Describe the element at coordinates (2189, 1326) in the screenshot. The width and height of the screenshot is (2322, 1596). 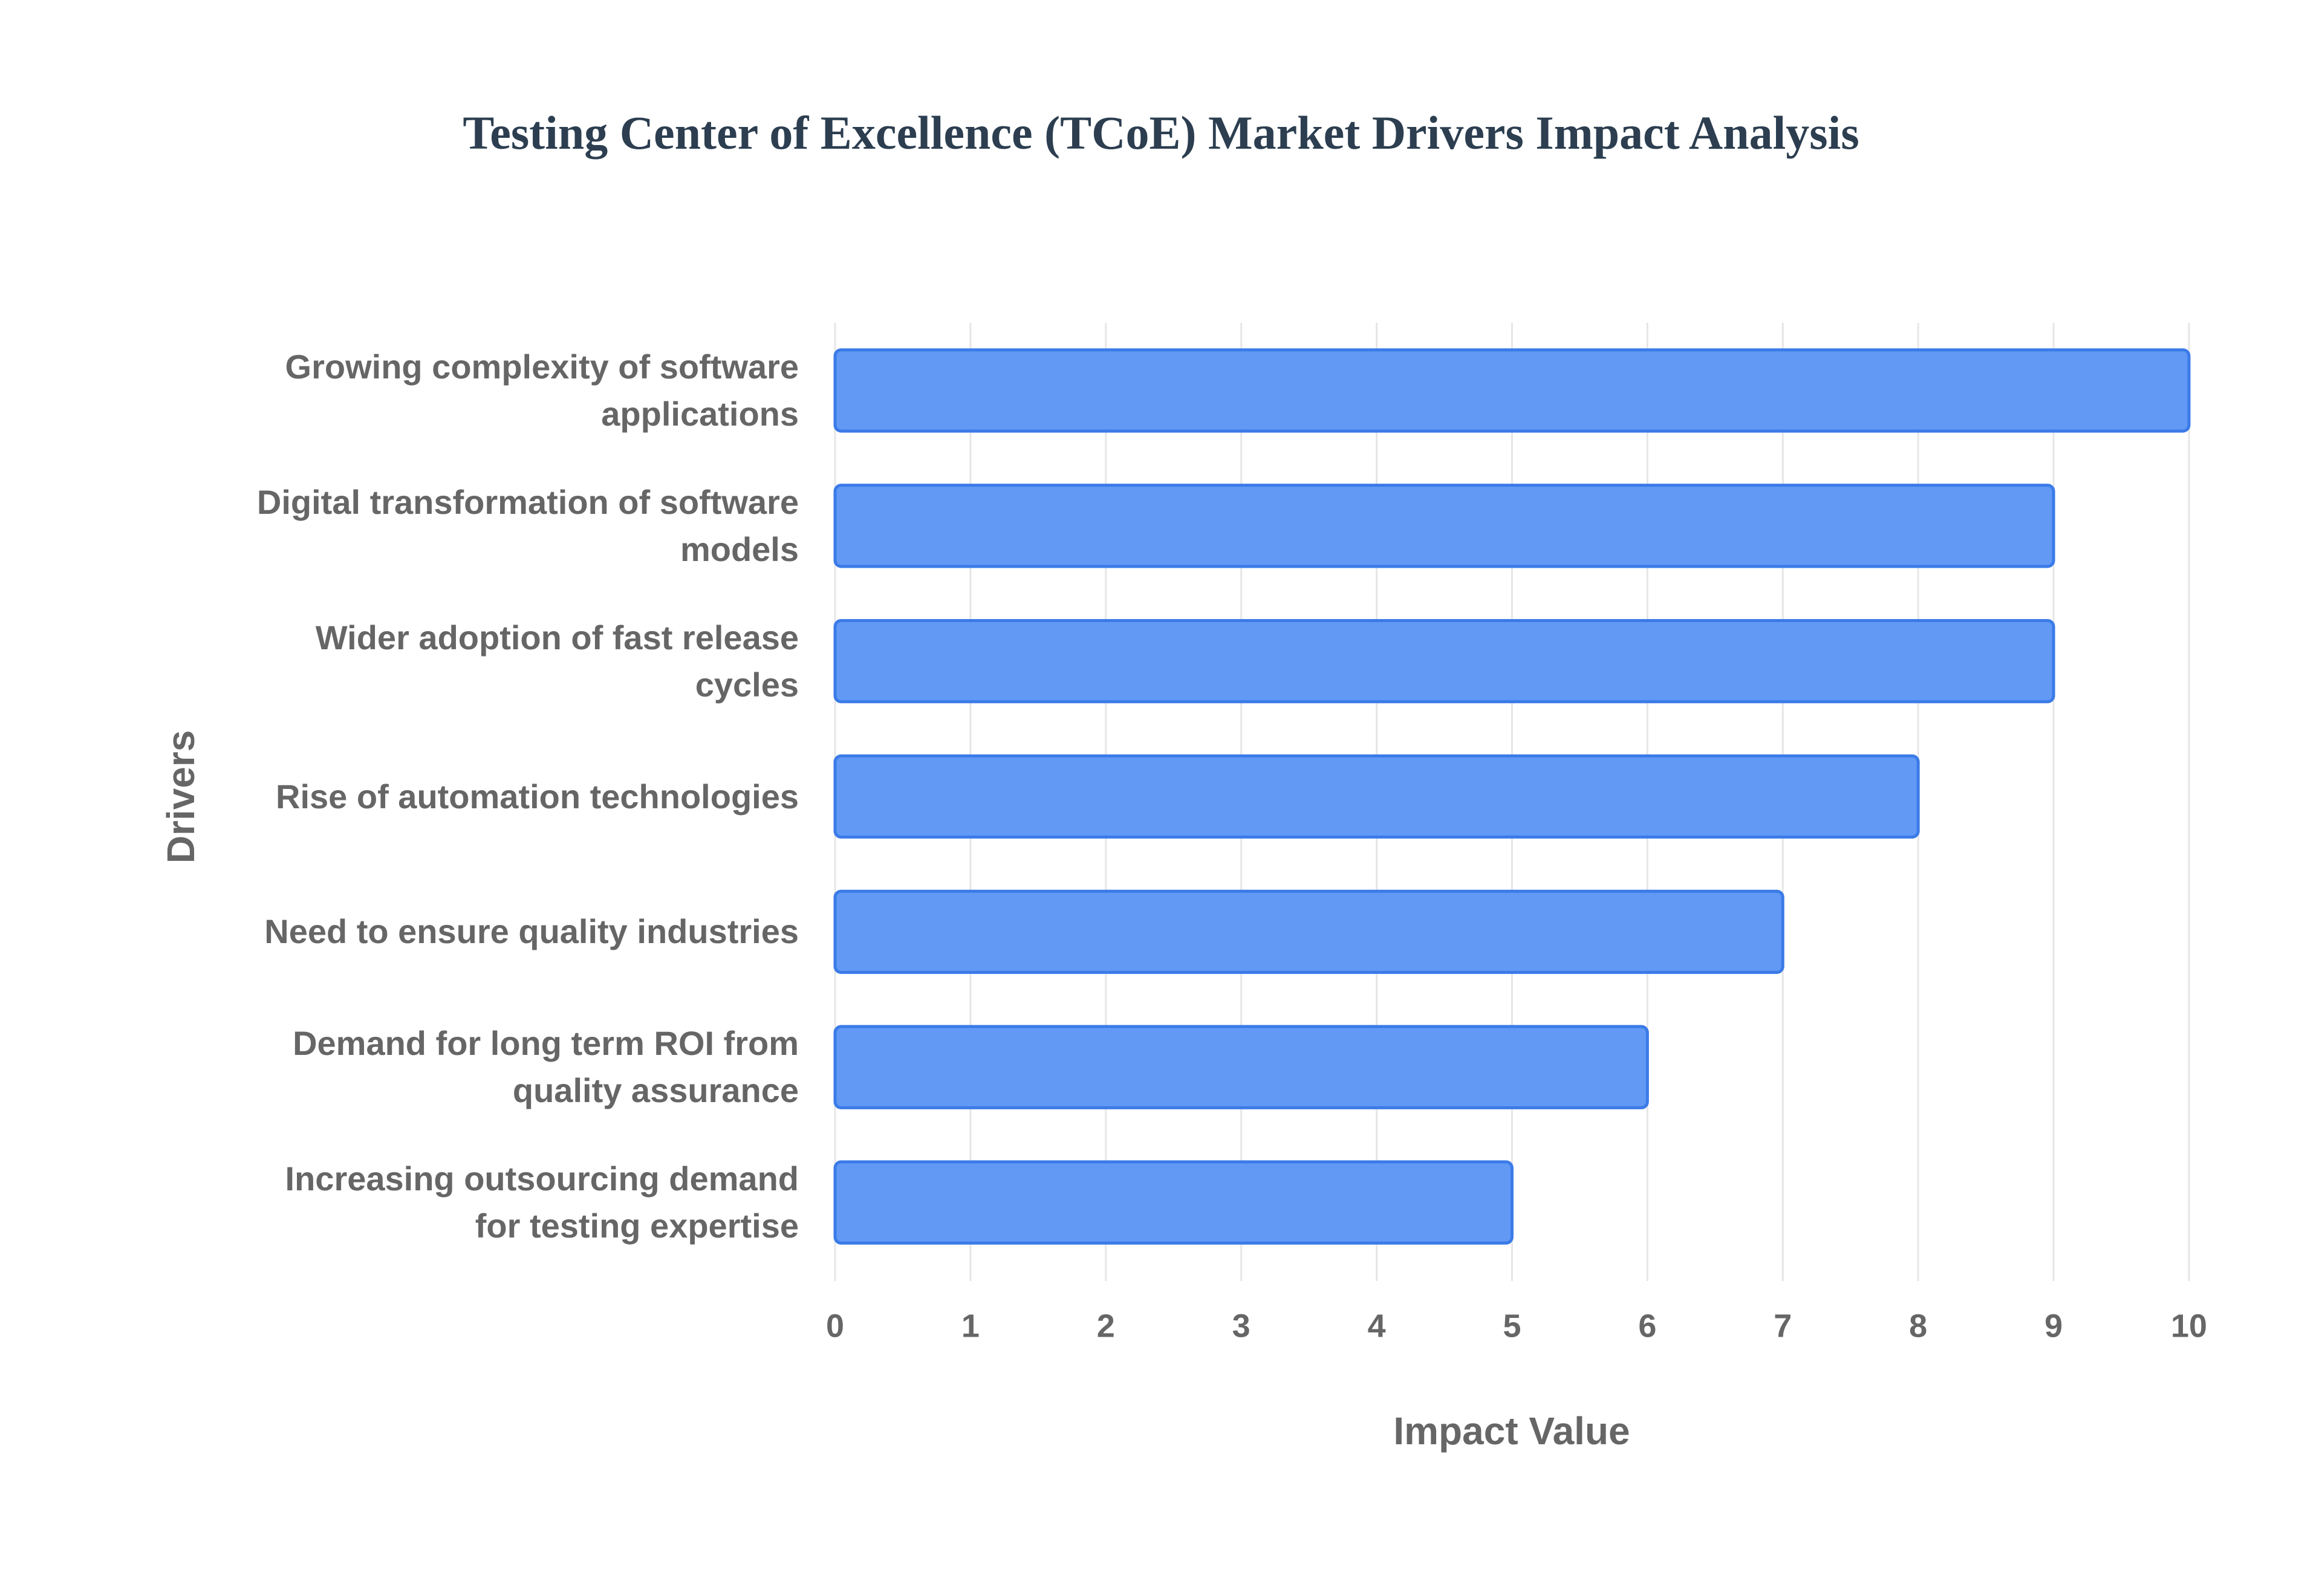
I see `x-tick-label: 10` at that location.